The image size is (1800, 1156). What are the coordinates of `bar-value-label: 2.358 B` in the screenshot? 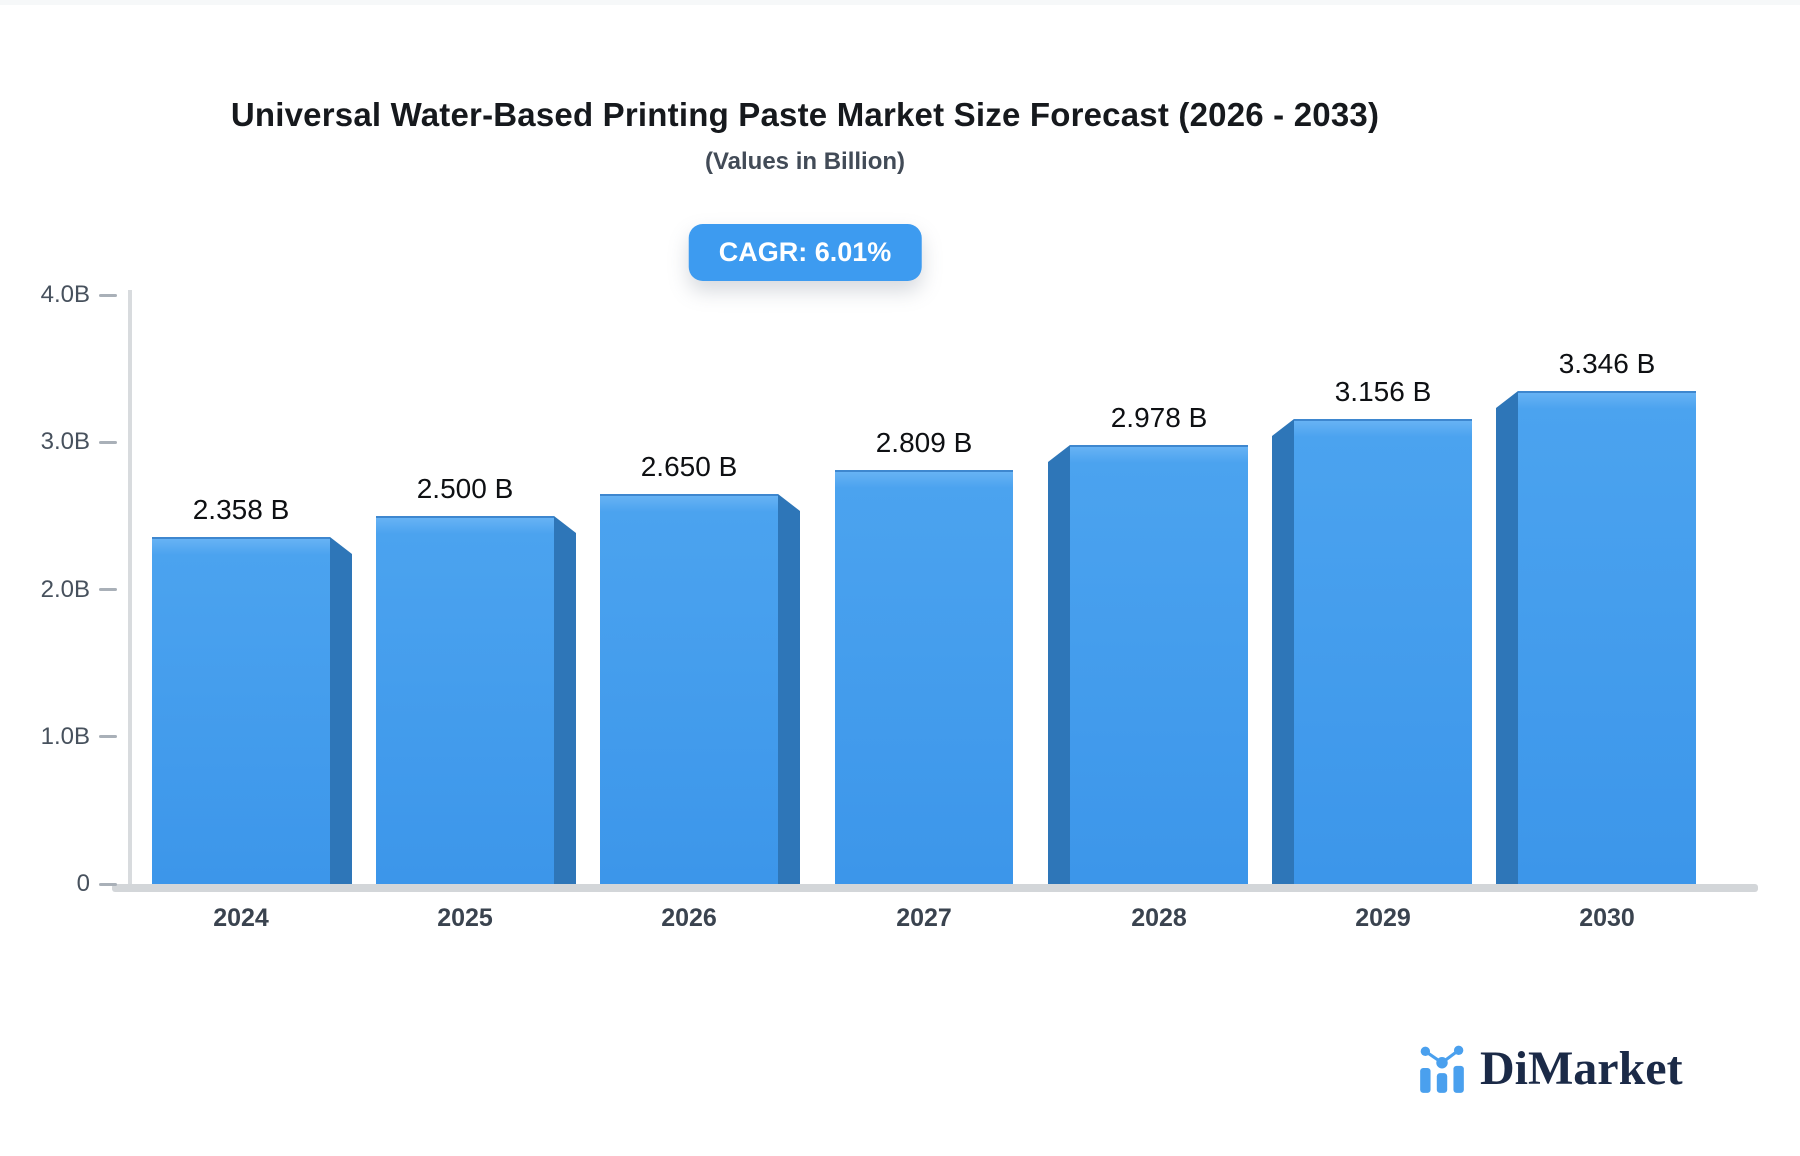 It's located at (241, 509).